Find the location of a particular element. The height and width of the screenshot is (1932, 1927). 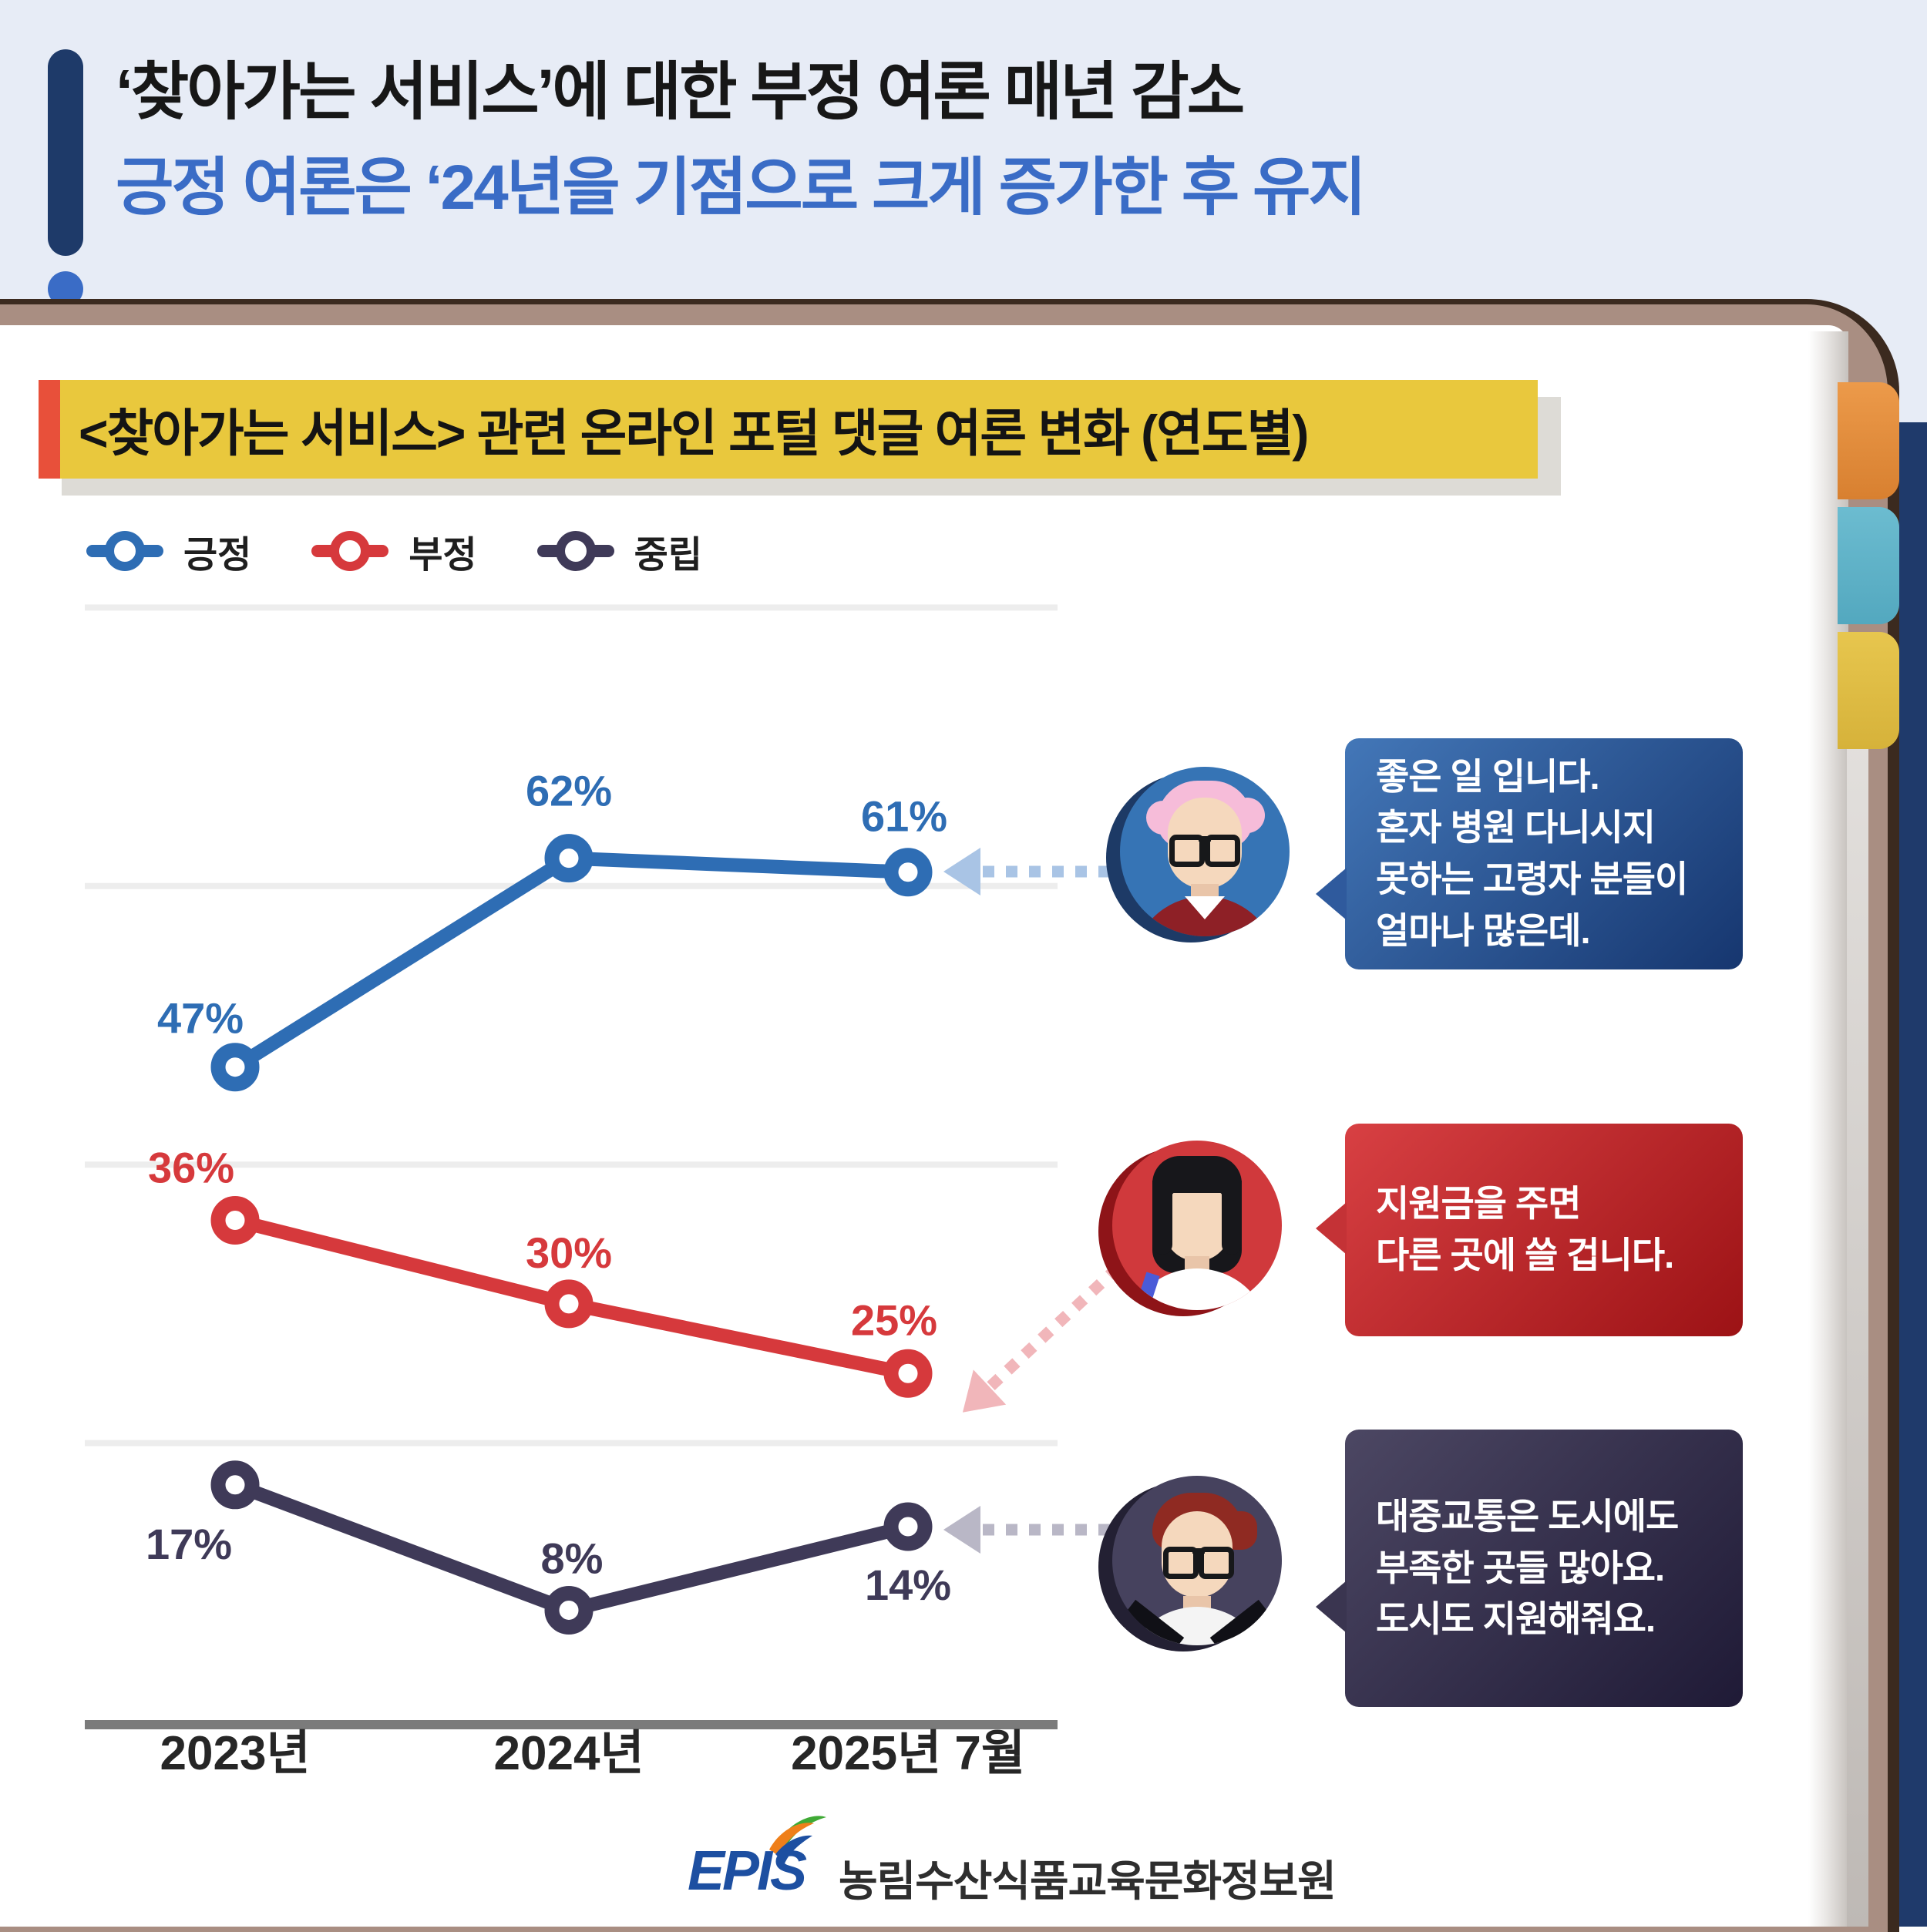

tab-yellow is located at coordinates (1869, 691).